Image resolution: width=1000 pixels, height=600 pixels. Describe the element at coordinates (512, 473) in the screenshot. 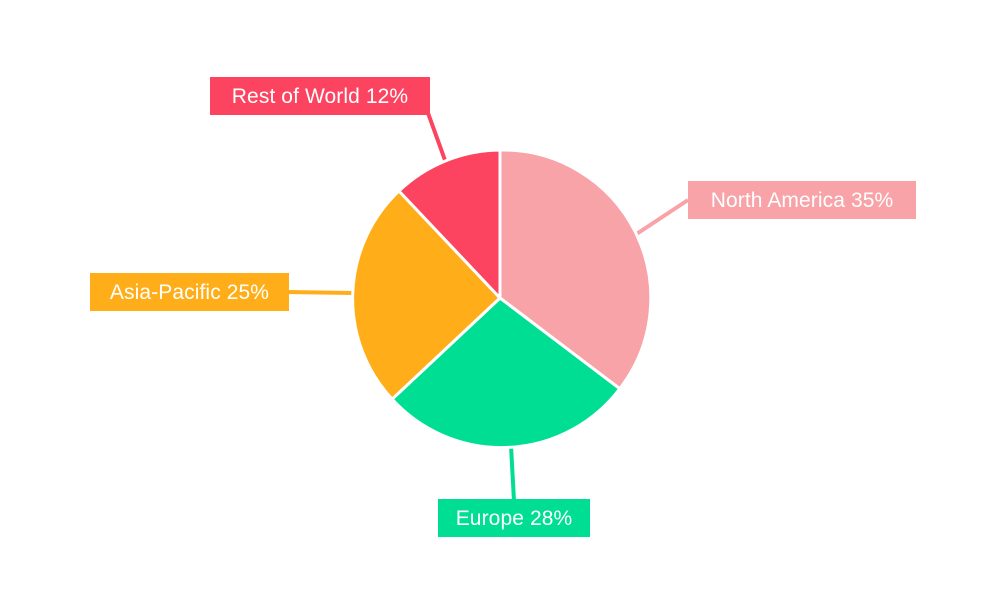

I see `leader-line-europe` at that location.